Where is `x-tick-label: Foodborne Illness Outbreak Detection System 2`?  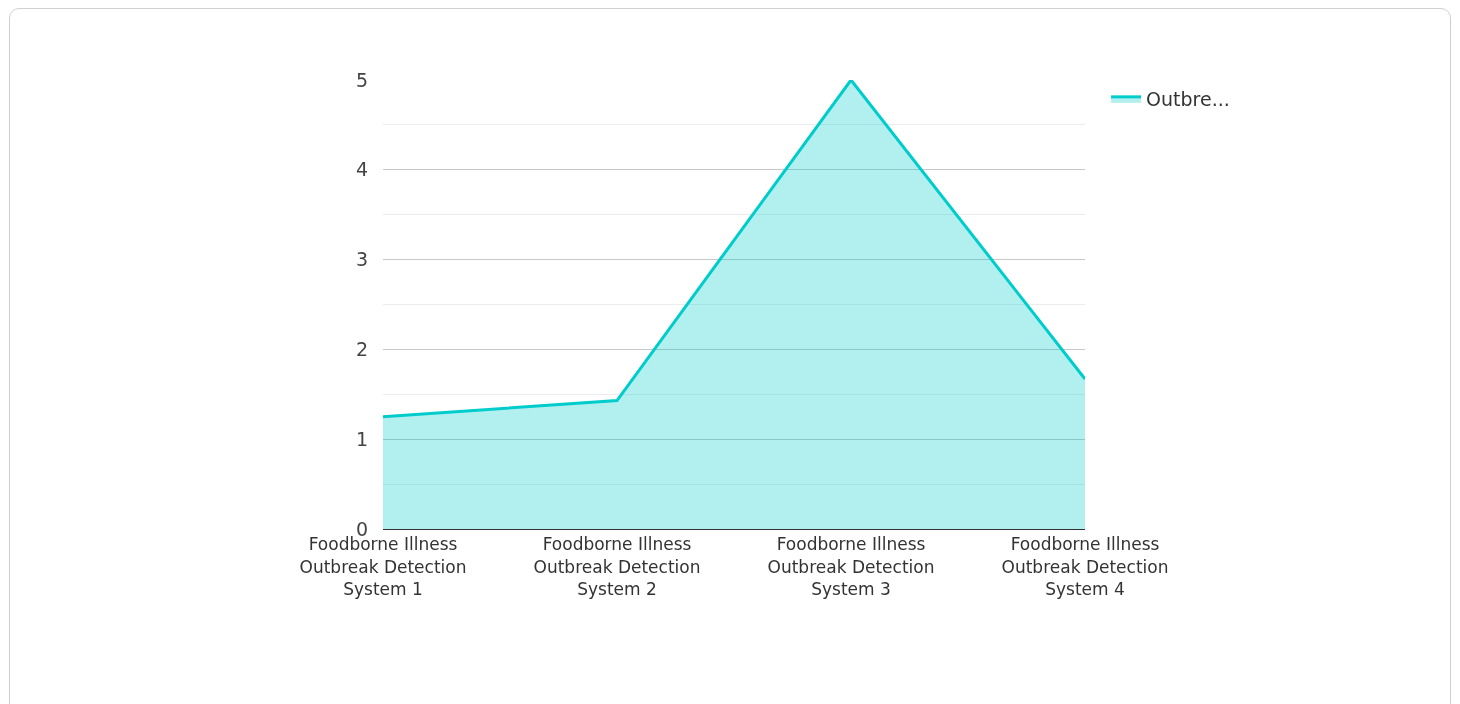
x-tick-label: Foodborne Illness Outbreak Detection System 2 is located at coordinates (617, 566).